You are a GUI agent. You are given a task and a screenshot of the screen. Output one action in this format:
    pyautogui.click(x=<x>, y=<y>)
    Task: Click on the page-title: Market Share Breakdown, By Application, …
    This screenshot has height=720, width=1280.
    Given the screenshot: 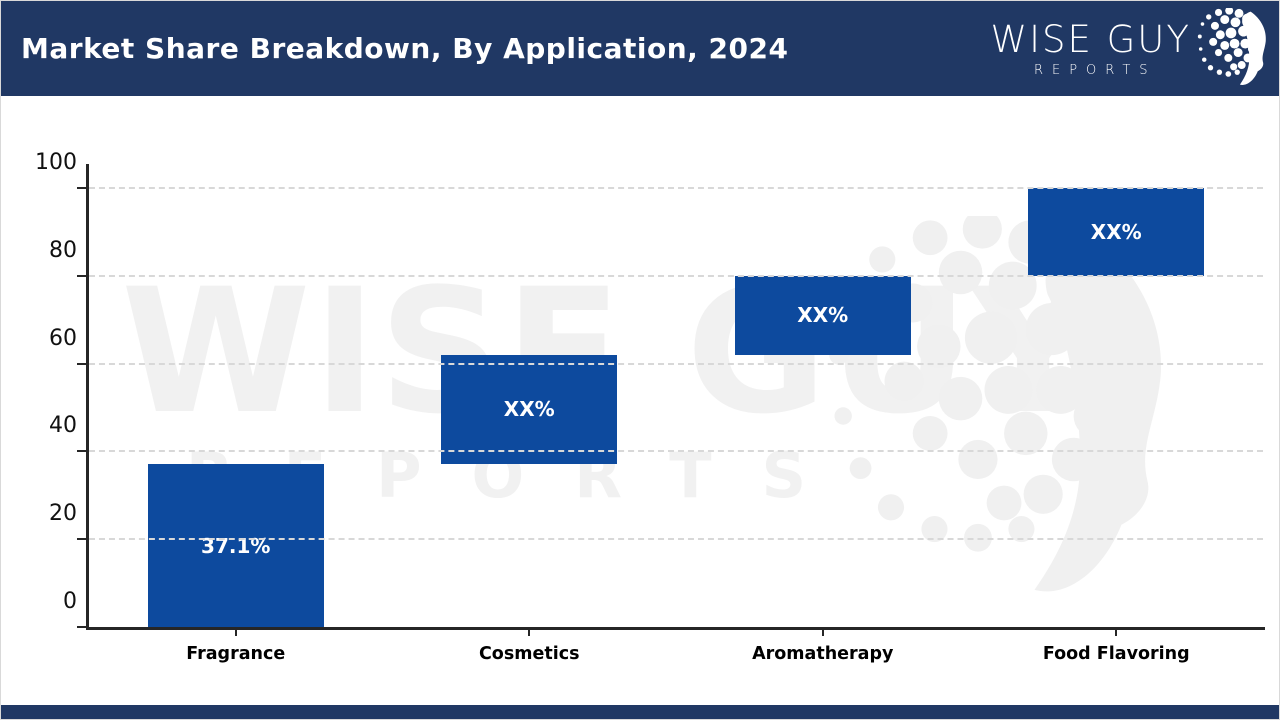 What is the action you would take?
    pyautogui.click(x=405, y=48)
    